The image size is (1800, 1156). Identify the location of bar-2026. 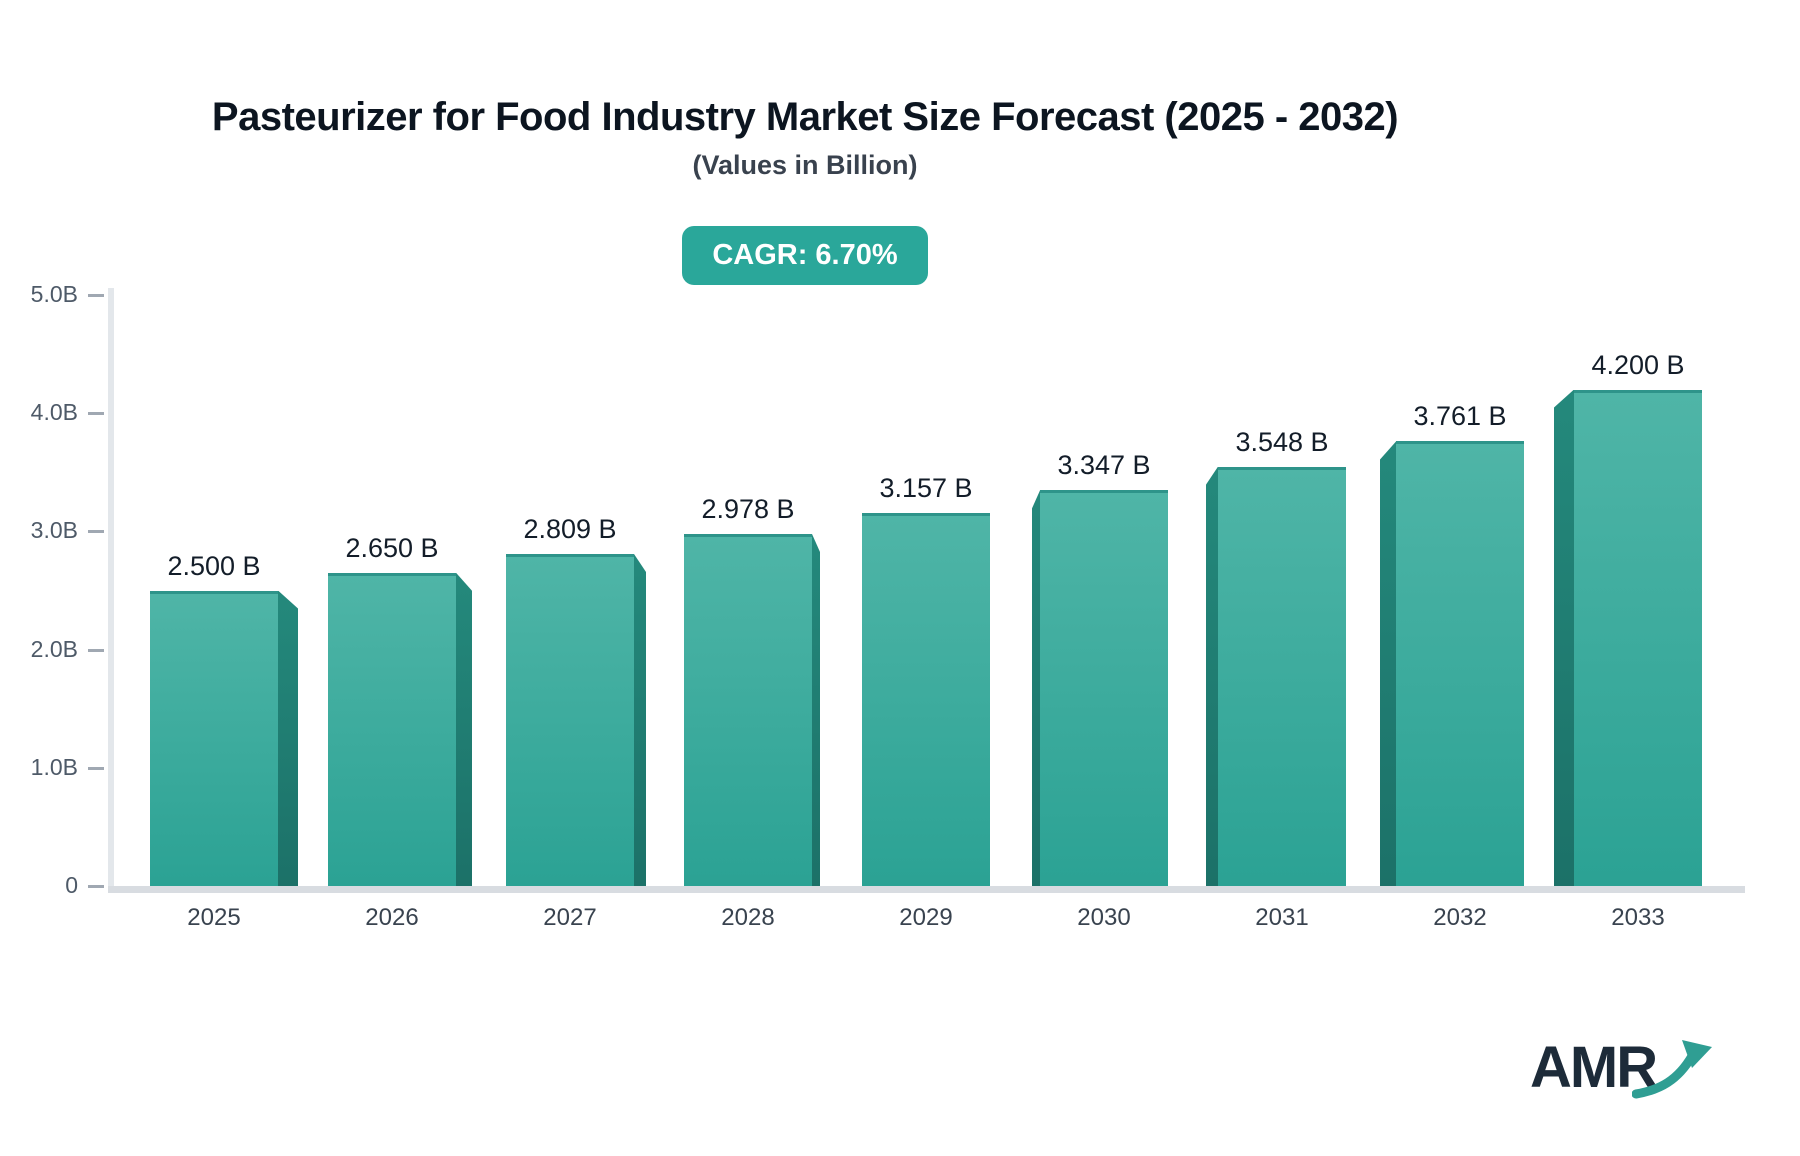
(392, 729).